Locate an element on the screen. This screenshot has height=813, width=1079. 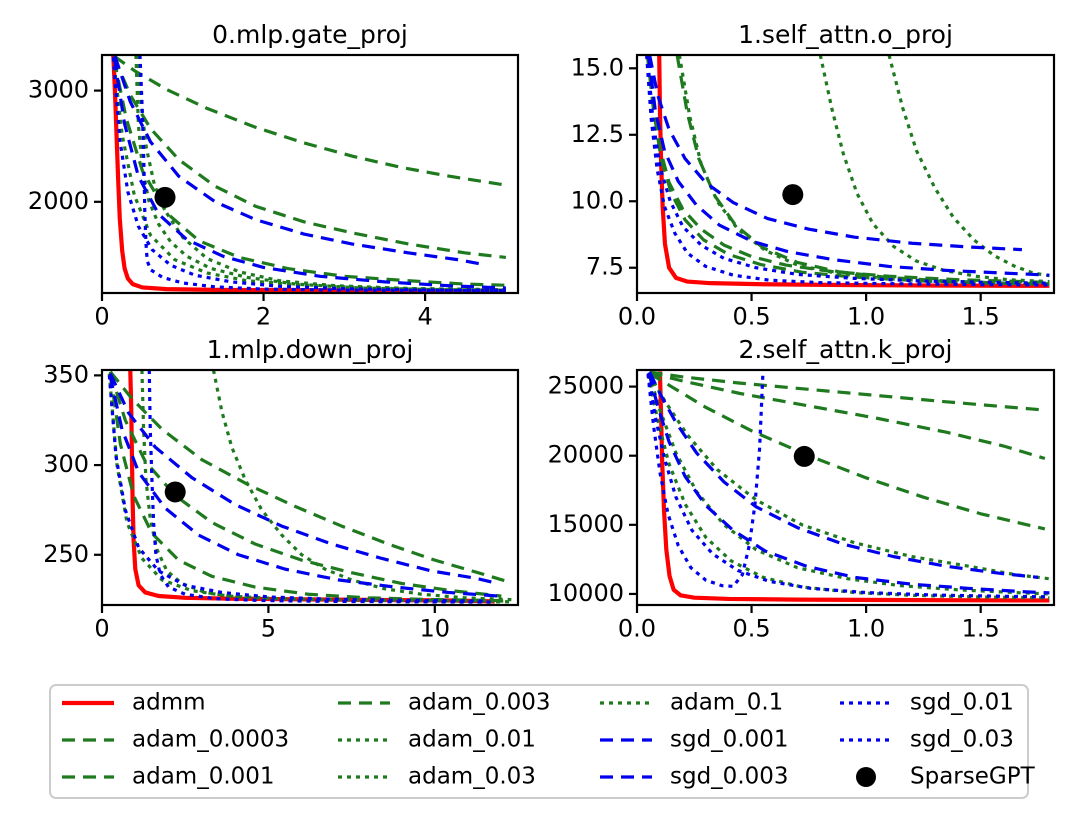
y-tick-label: 15.0 is located at coordinates (597, 67).